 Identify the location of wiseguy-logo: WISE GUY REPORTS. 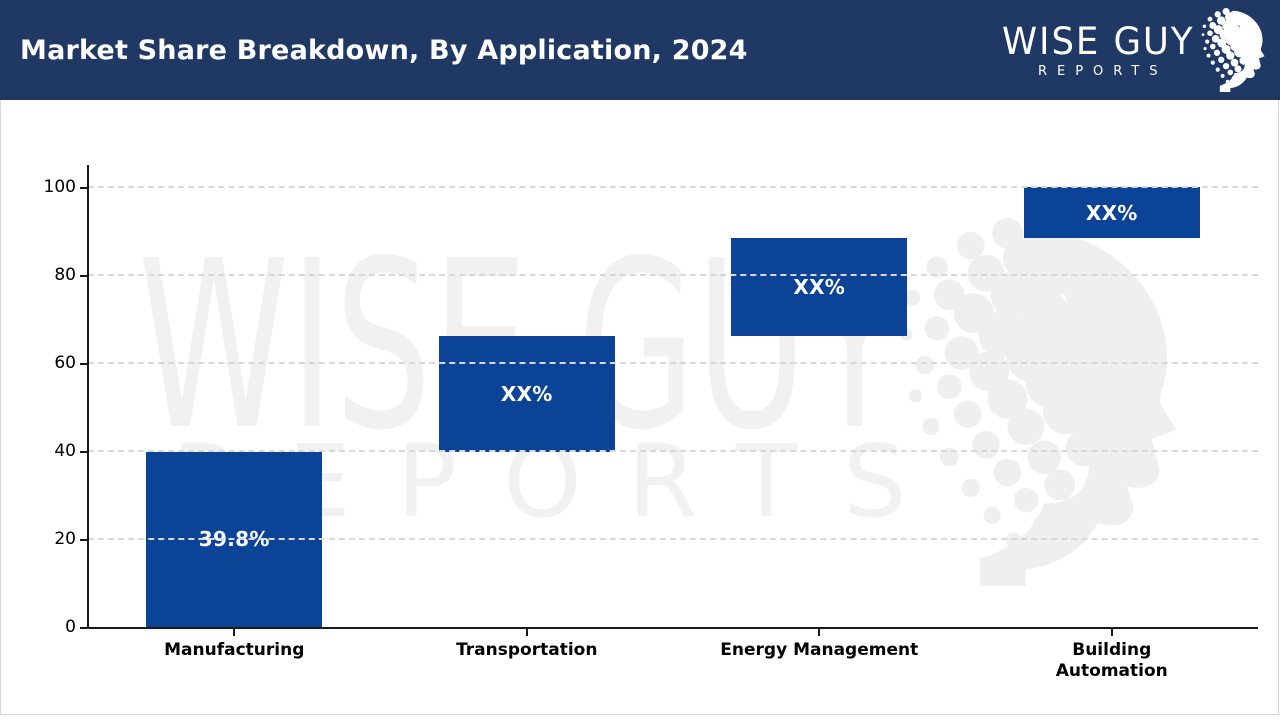
(1133, 50).